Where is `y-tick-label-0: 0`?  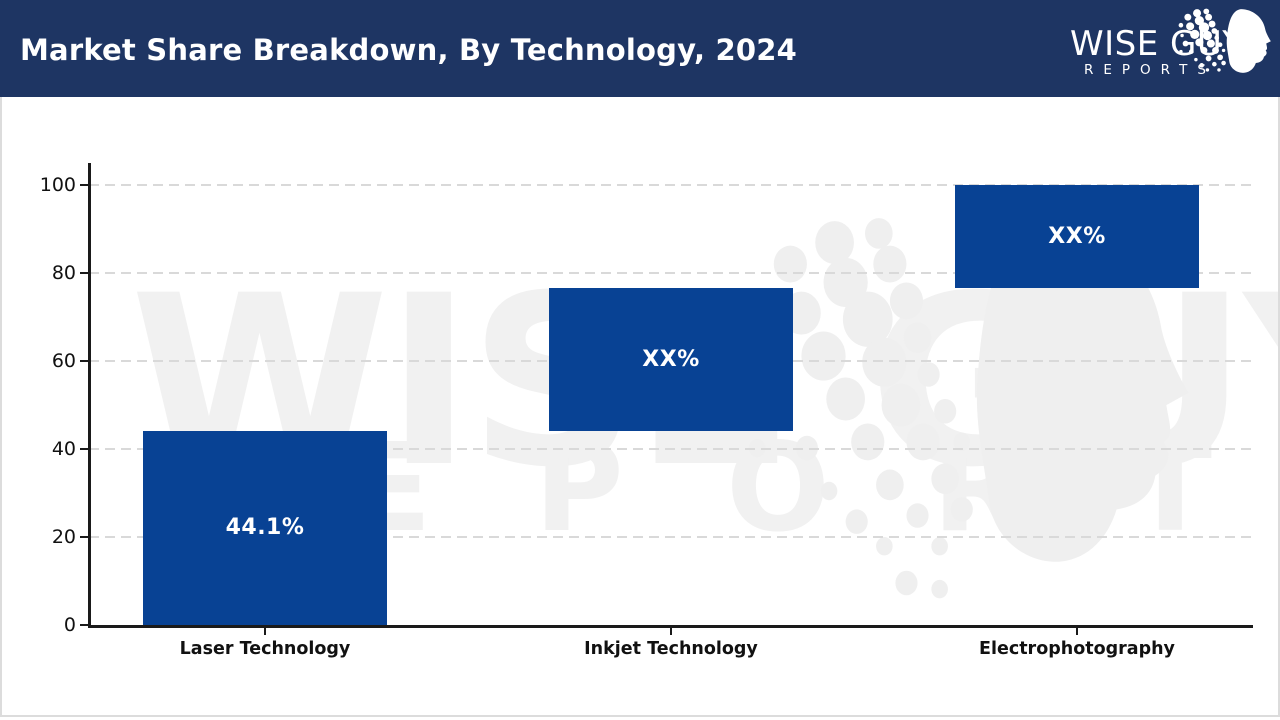
y-tick-label-0: 0 is located at coordinates (69, 625).